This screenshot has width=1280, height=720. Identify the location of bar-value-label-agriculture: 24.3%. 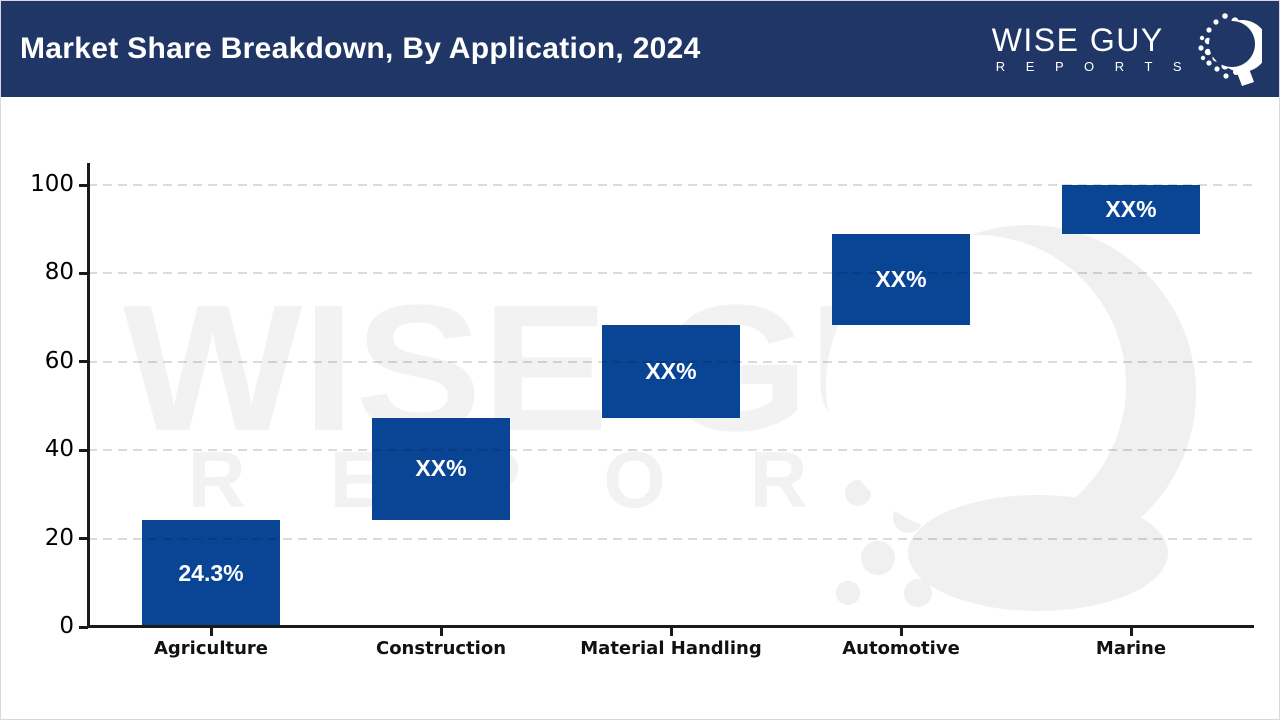
(211, 572).